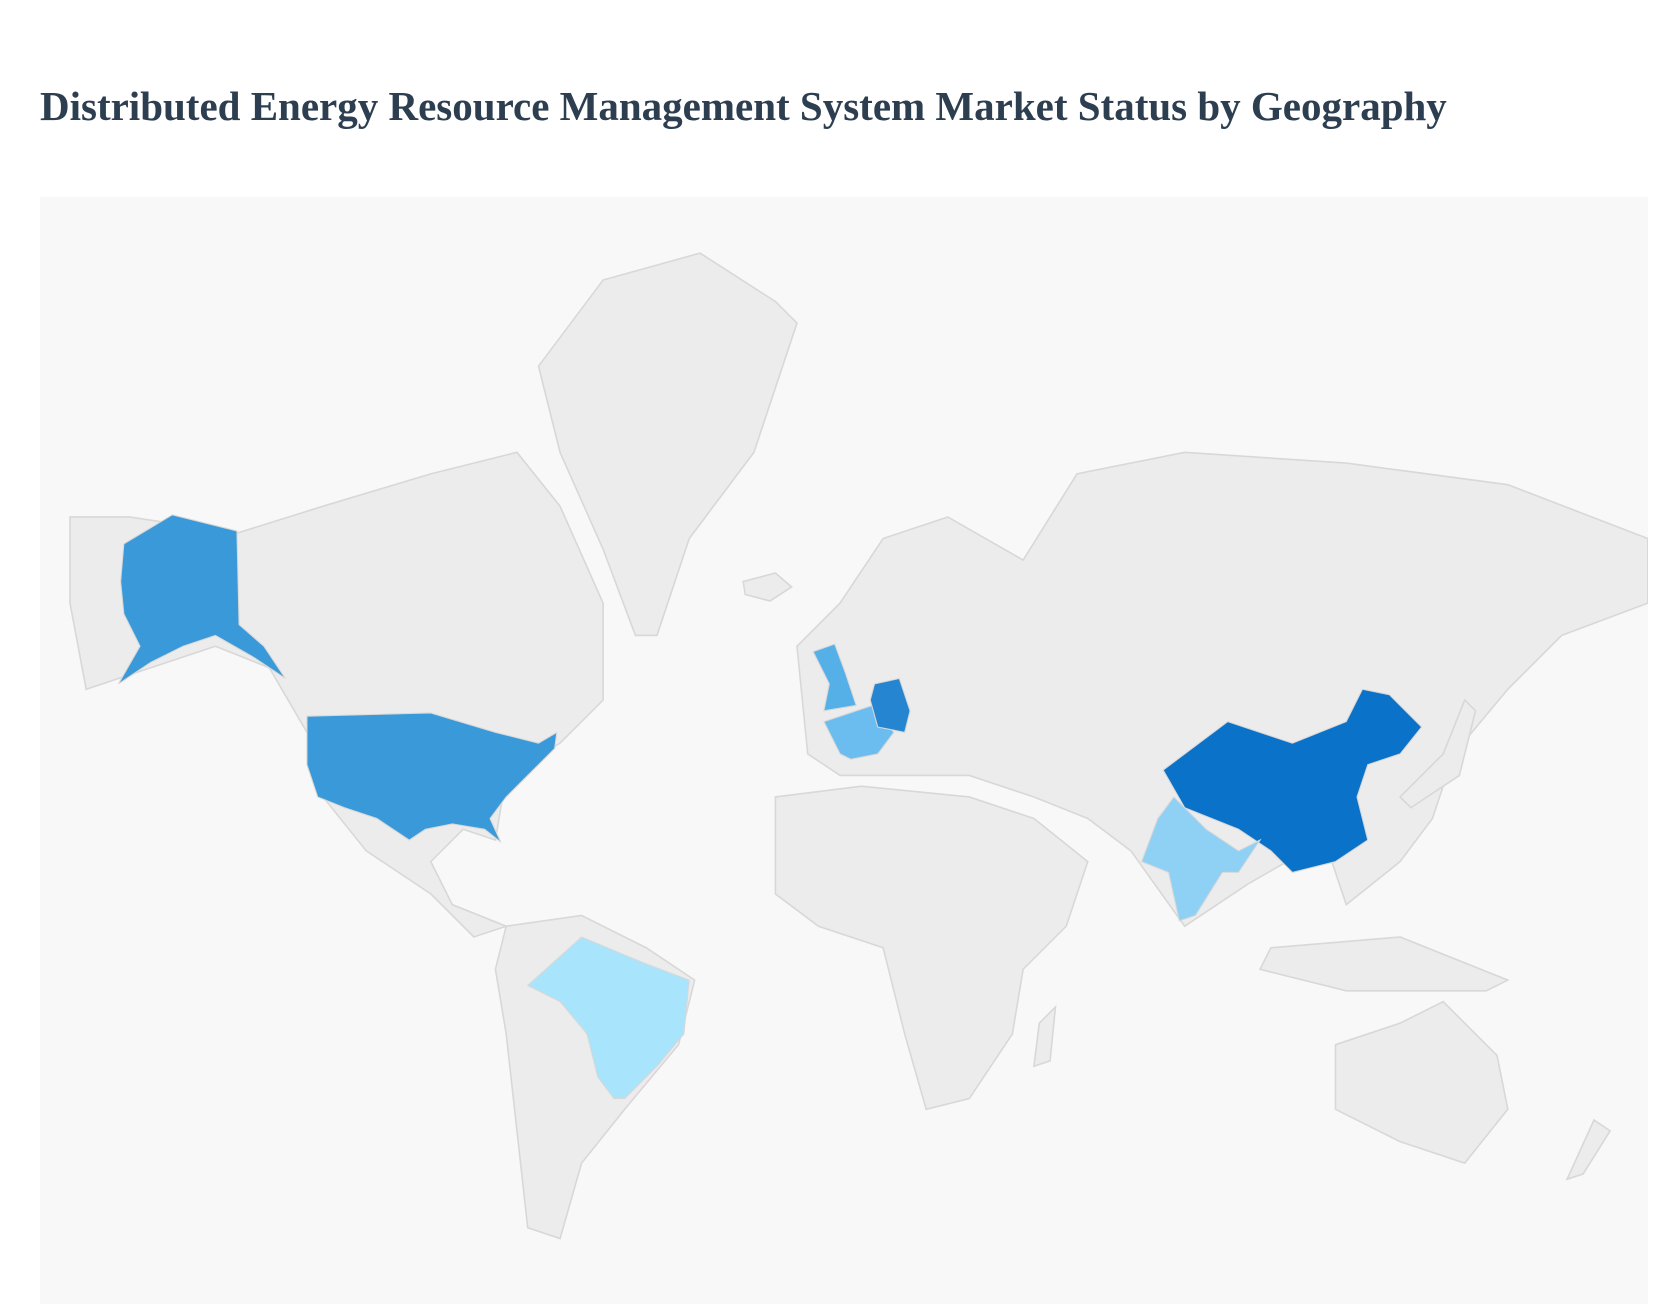  What do you see at coordinates (1292, 780) in the screenshot?
I see `region-china` at bounding box center [1292, 780].